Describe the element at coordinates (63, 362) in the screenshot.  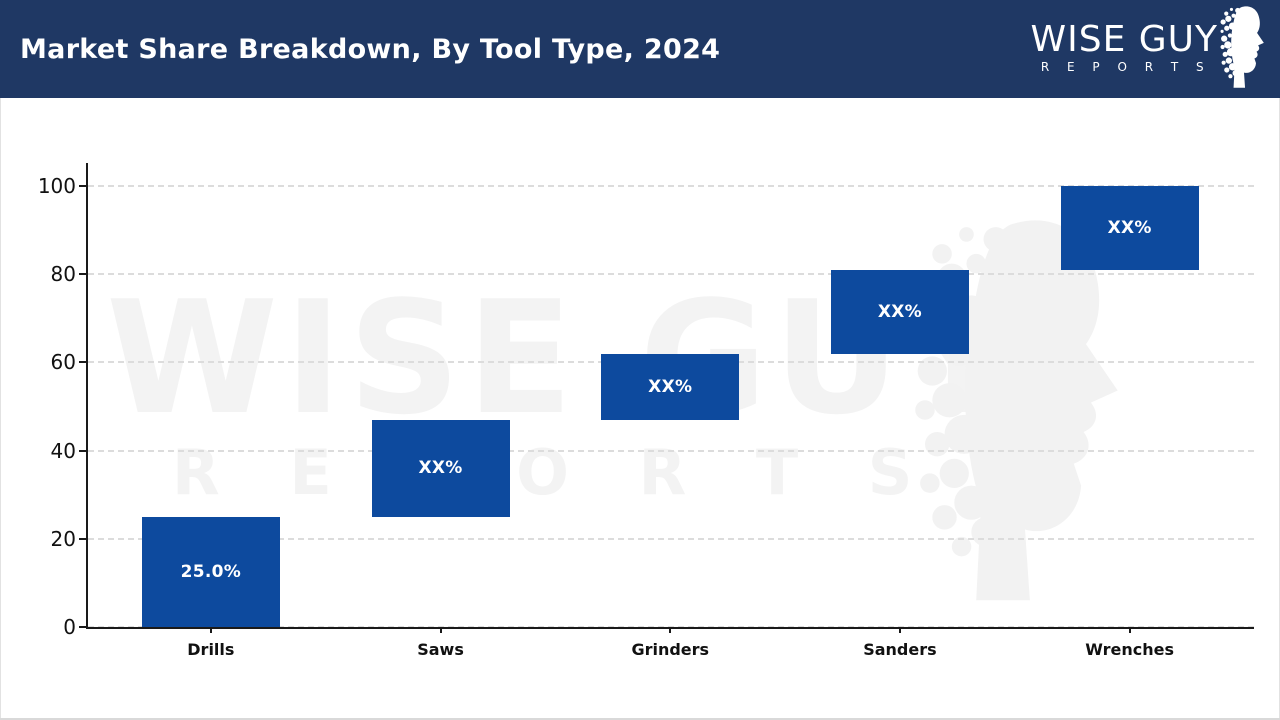
I see `y-tick-label: 60` at that location.